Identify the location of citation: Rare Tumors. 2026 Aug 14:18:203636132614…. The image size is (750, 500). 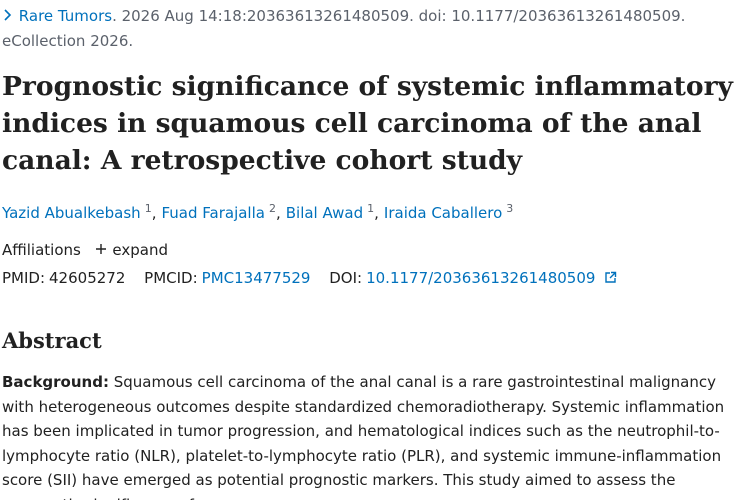
(374, 29).